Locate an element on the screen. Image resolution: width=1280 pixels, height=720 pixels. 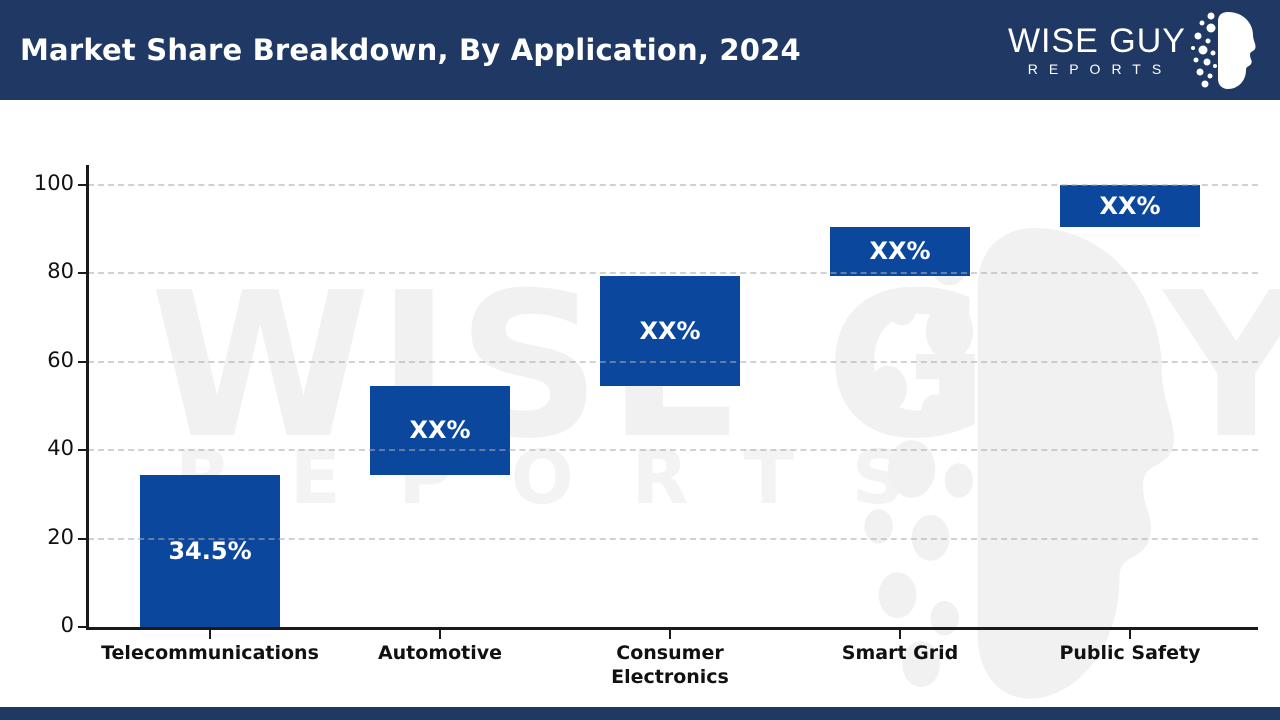
x-category-label-telecommunications: Telecommunications is located at coordinates (210, 653).